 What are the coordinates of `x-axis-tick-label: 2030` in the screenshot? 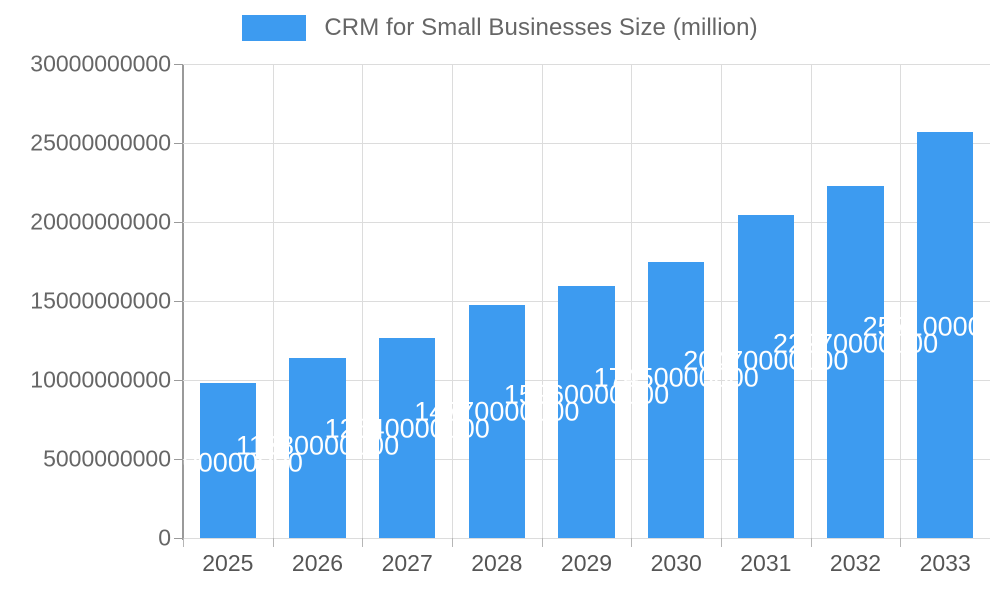 It's located at (676, 563).